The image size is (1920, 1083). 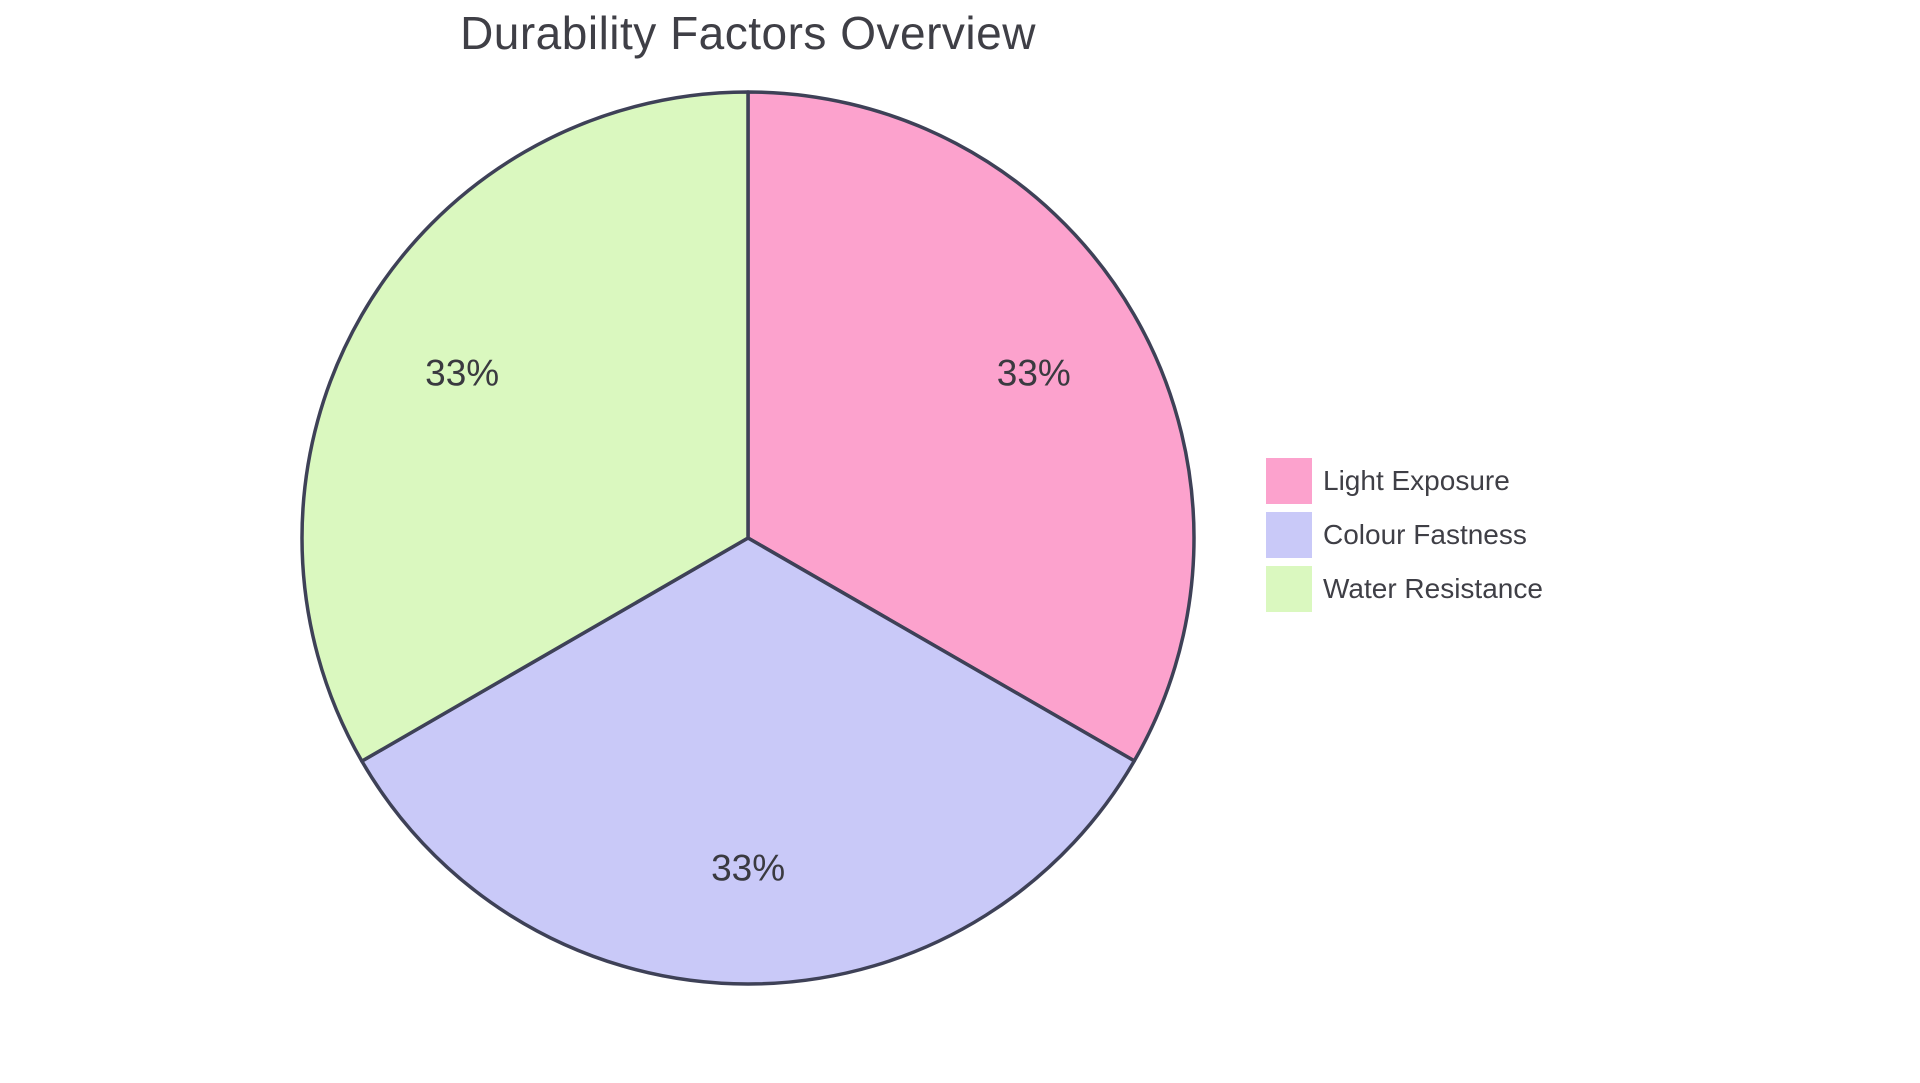 What do you see at coordinates (1425, 534) in the screenshot?
I see `legend-label: Colour Fastness` at bounding box center [1425, 534].